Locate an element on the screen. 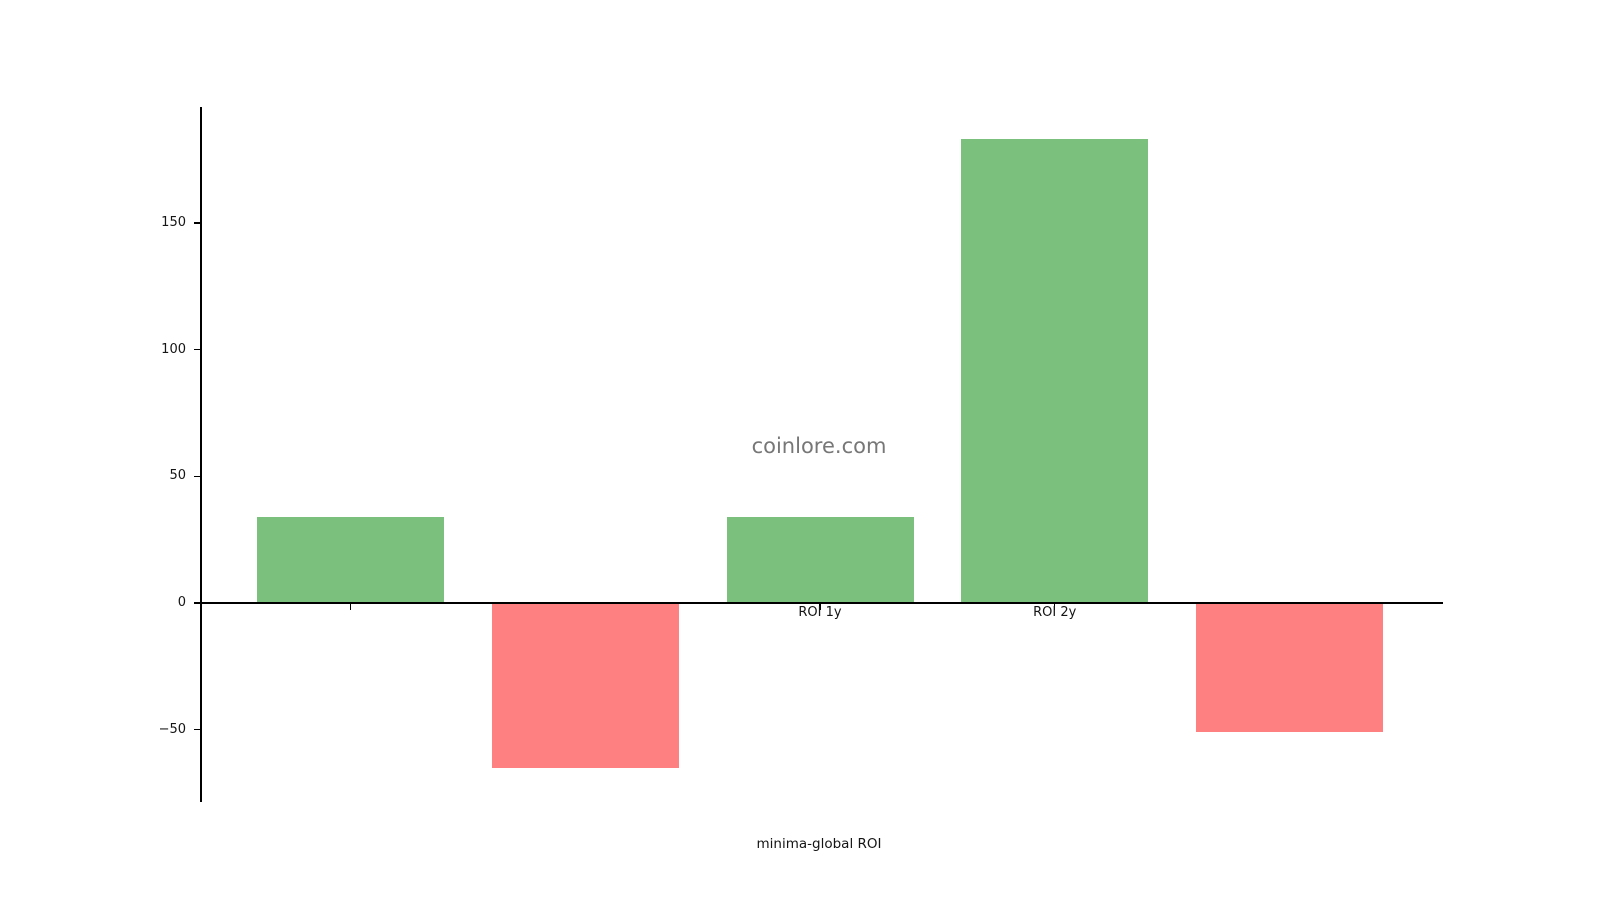 This screenshot has width=1600, height=900. y-axis-tick-label: 150 is located at coordinates (173, 222).